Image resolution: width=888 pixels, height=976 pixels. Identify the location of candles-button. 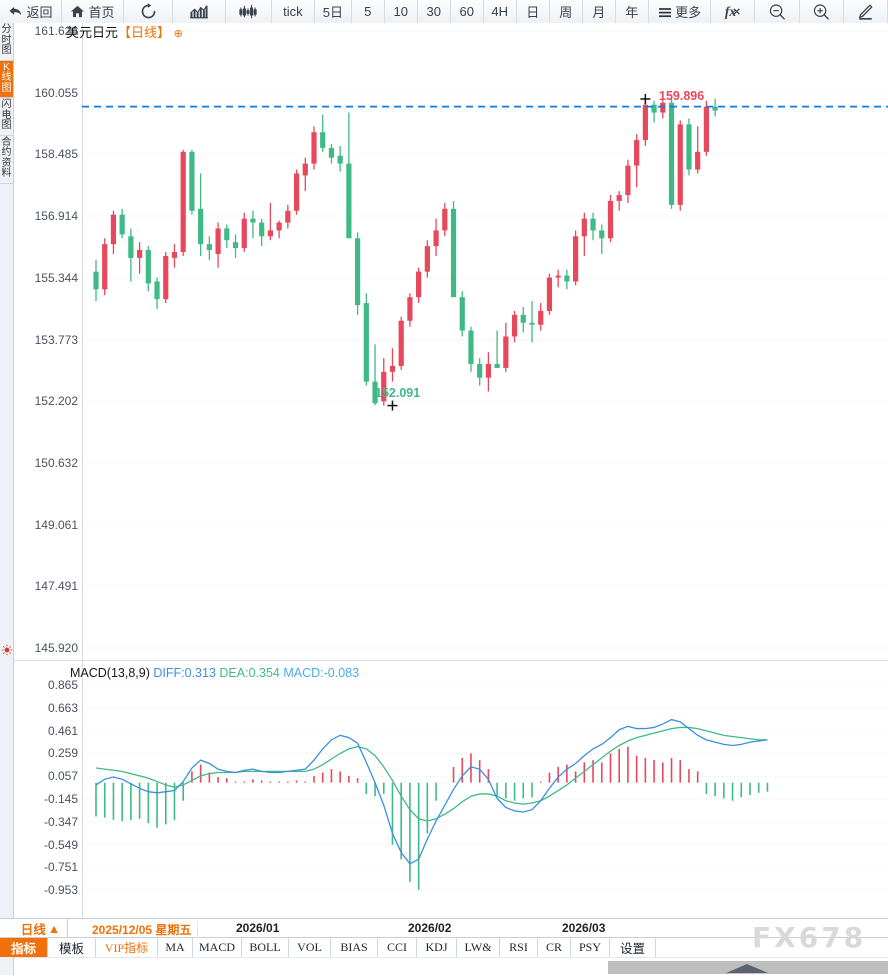
(249, 11).